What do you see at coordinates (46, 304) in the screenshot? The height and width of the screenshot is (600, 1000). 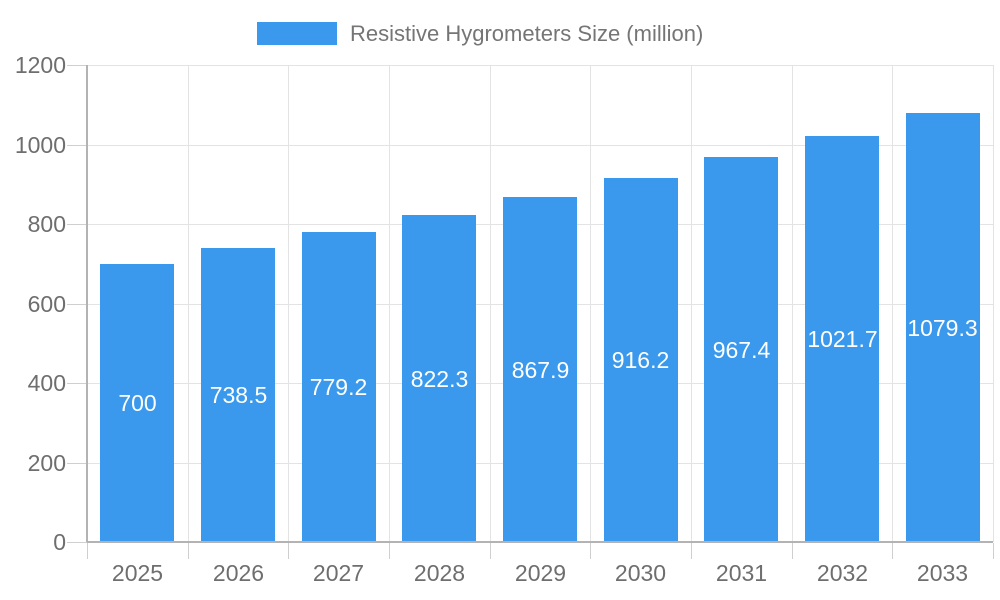 I see `y-axis-label-600: 600` at bounding box center [46, 304].